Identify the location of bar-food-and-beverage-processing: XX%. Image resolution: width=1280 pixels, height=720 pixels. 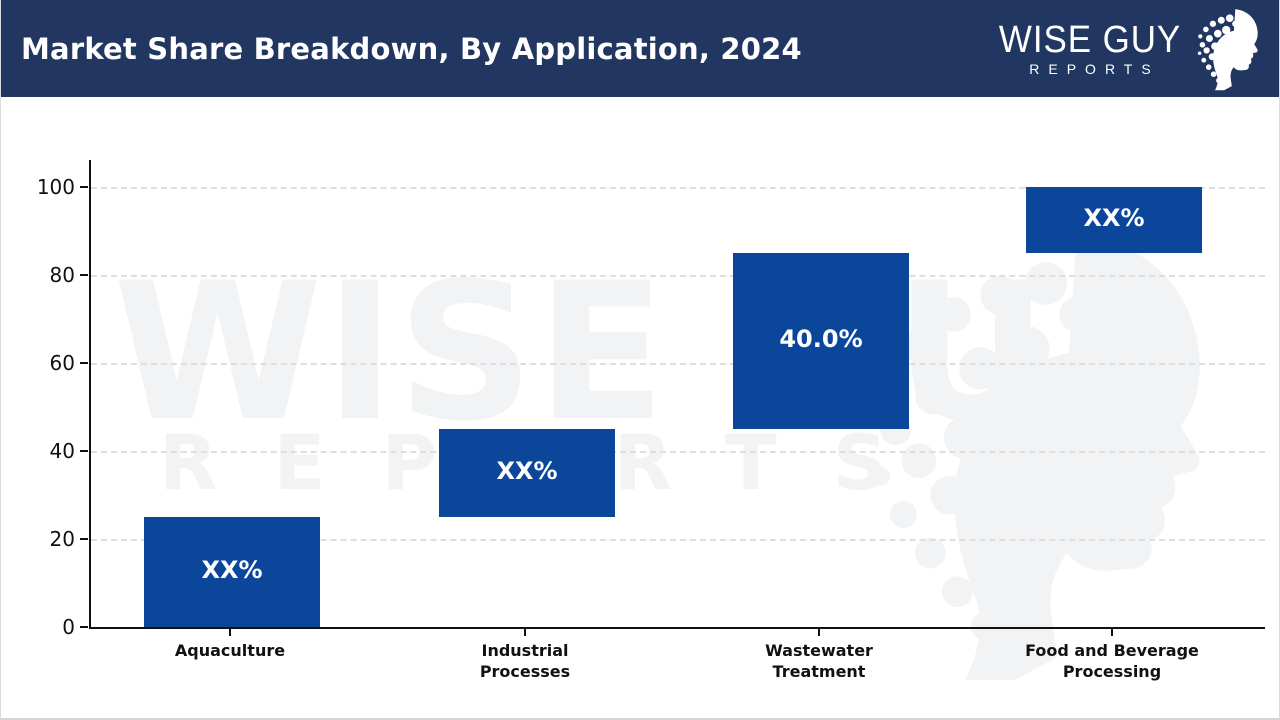
(1114, 220).